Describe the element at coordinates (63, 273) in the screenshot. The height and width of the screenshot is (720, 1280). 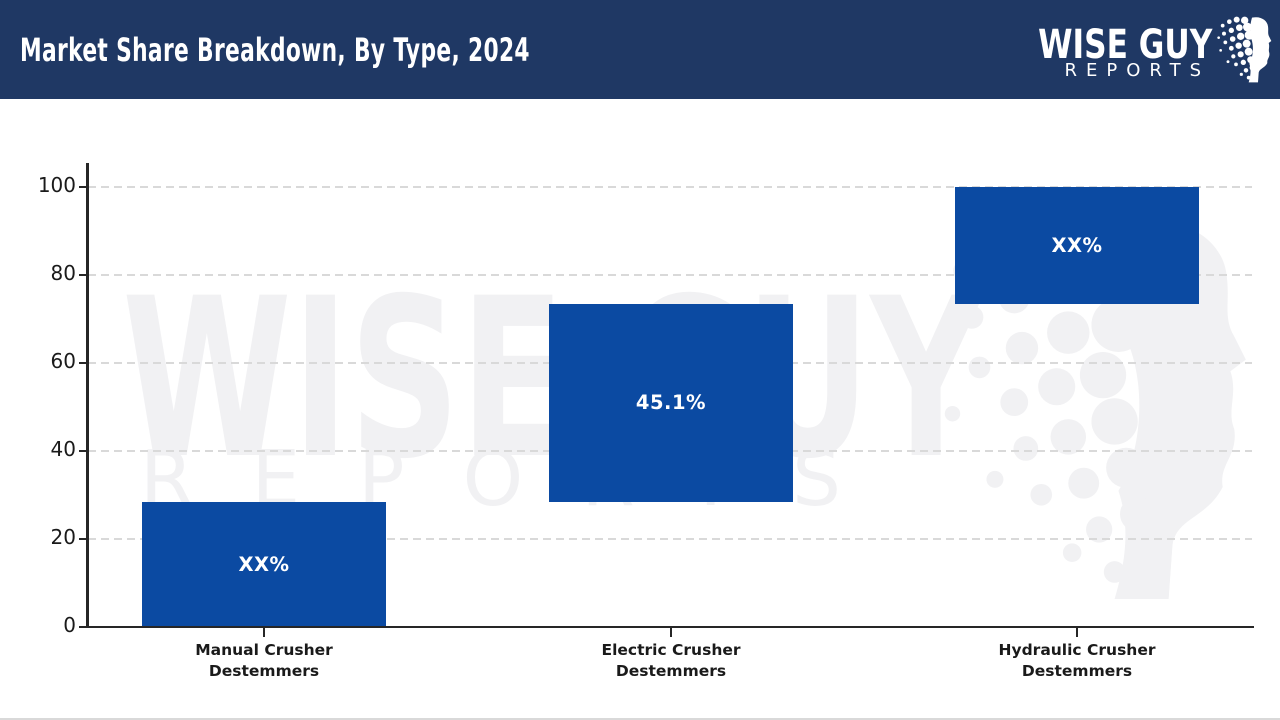
I see `y-tick-label: 80` at that location.